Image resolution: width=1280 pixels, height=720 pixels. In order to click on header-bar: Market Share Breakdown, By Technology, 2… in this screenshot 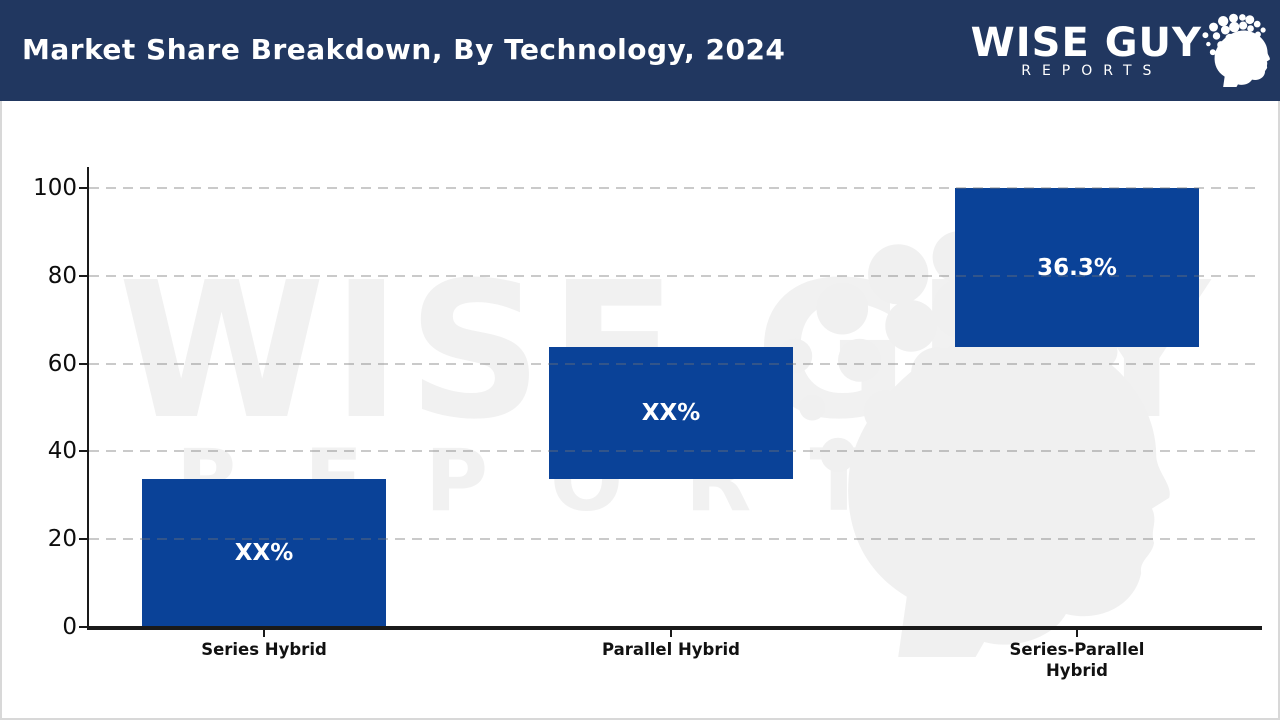, I will do `click(640, 50)`.